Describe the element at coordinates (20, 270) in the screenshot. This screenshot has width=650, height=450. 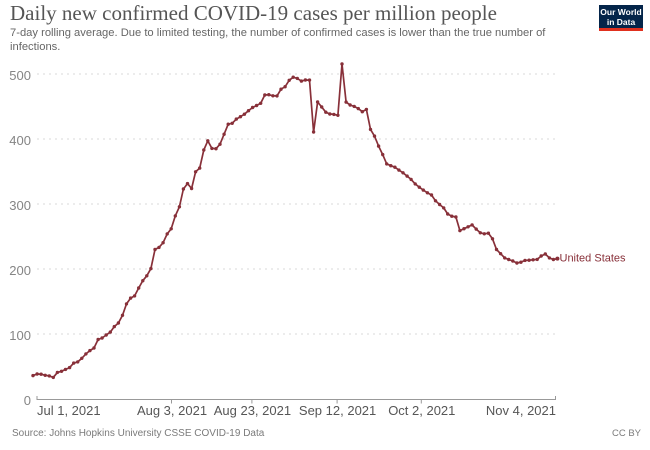
I see `svg-text: 200` at that location.